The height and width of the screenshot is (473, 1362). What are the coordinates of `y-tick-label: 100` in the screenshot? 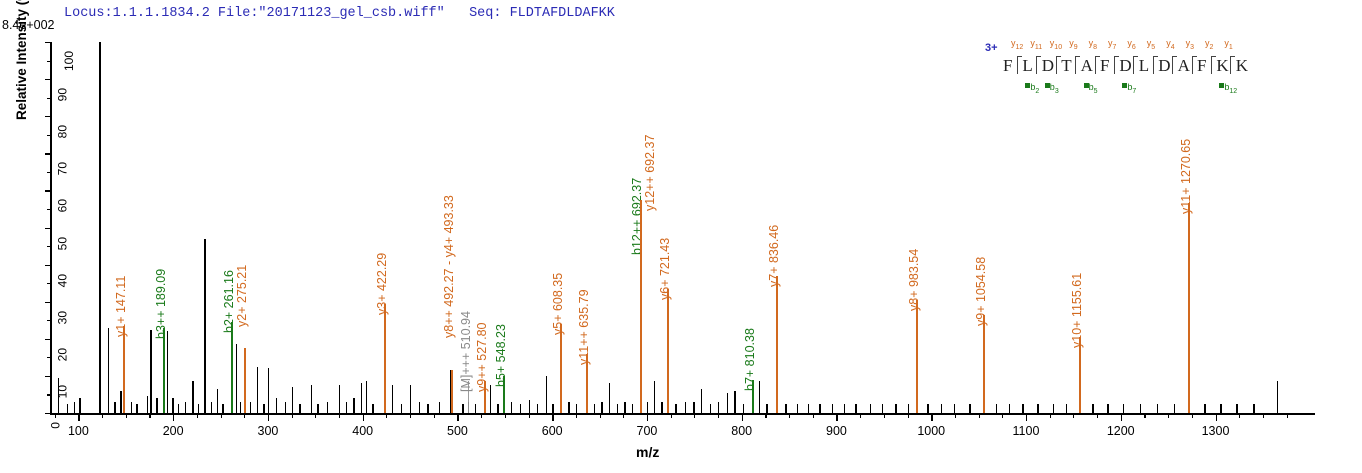 It's located at (69, 61).